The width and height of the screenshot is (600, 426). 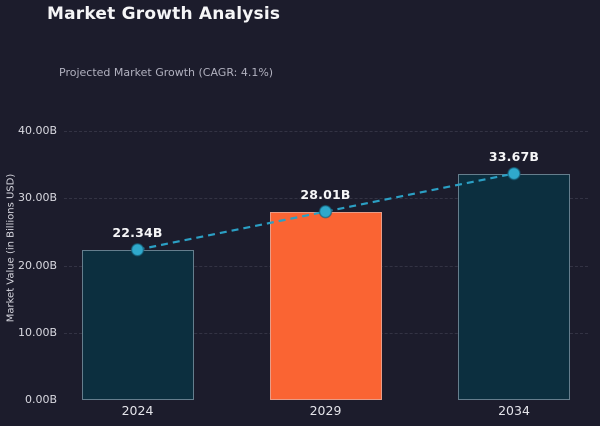 I want to click on value-label-2024: 22.34B, so click(x=137, y=232).